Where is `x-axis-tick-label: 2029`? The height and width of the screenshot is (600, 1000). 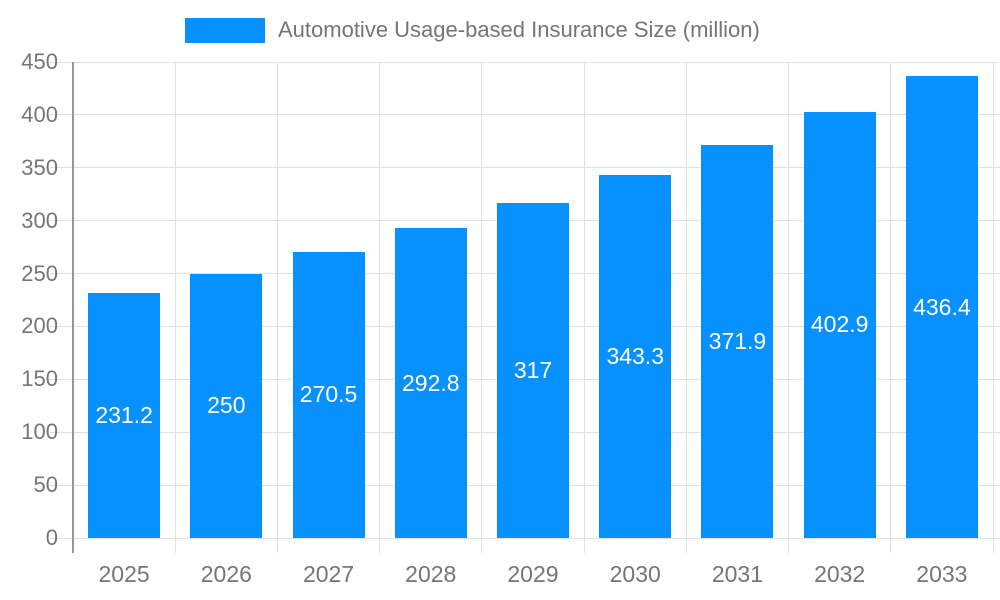 x-axis-tick-label: 2029 is located at coordinates (533, 574).